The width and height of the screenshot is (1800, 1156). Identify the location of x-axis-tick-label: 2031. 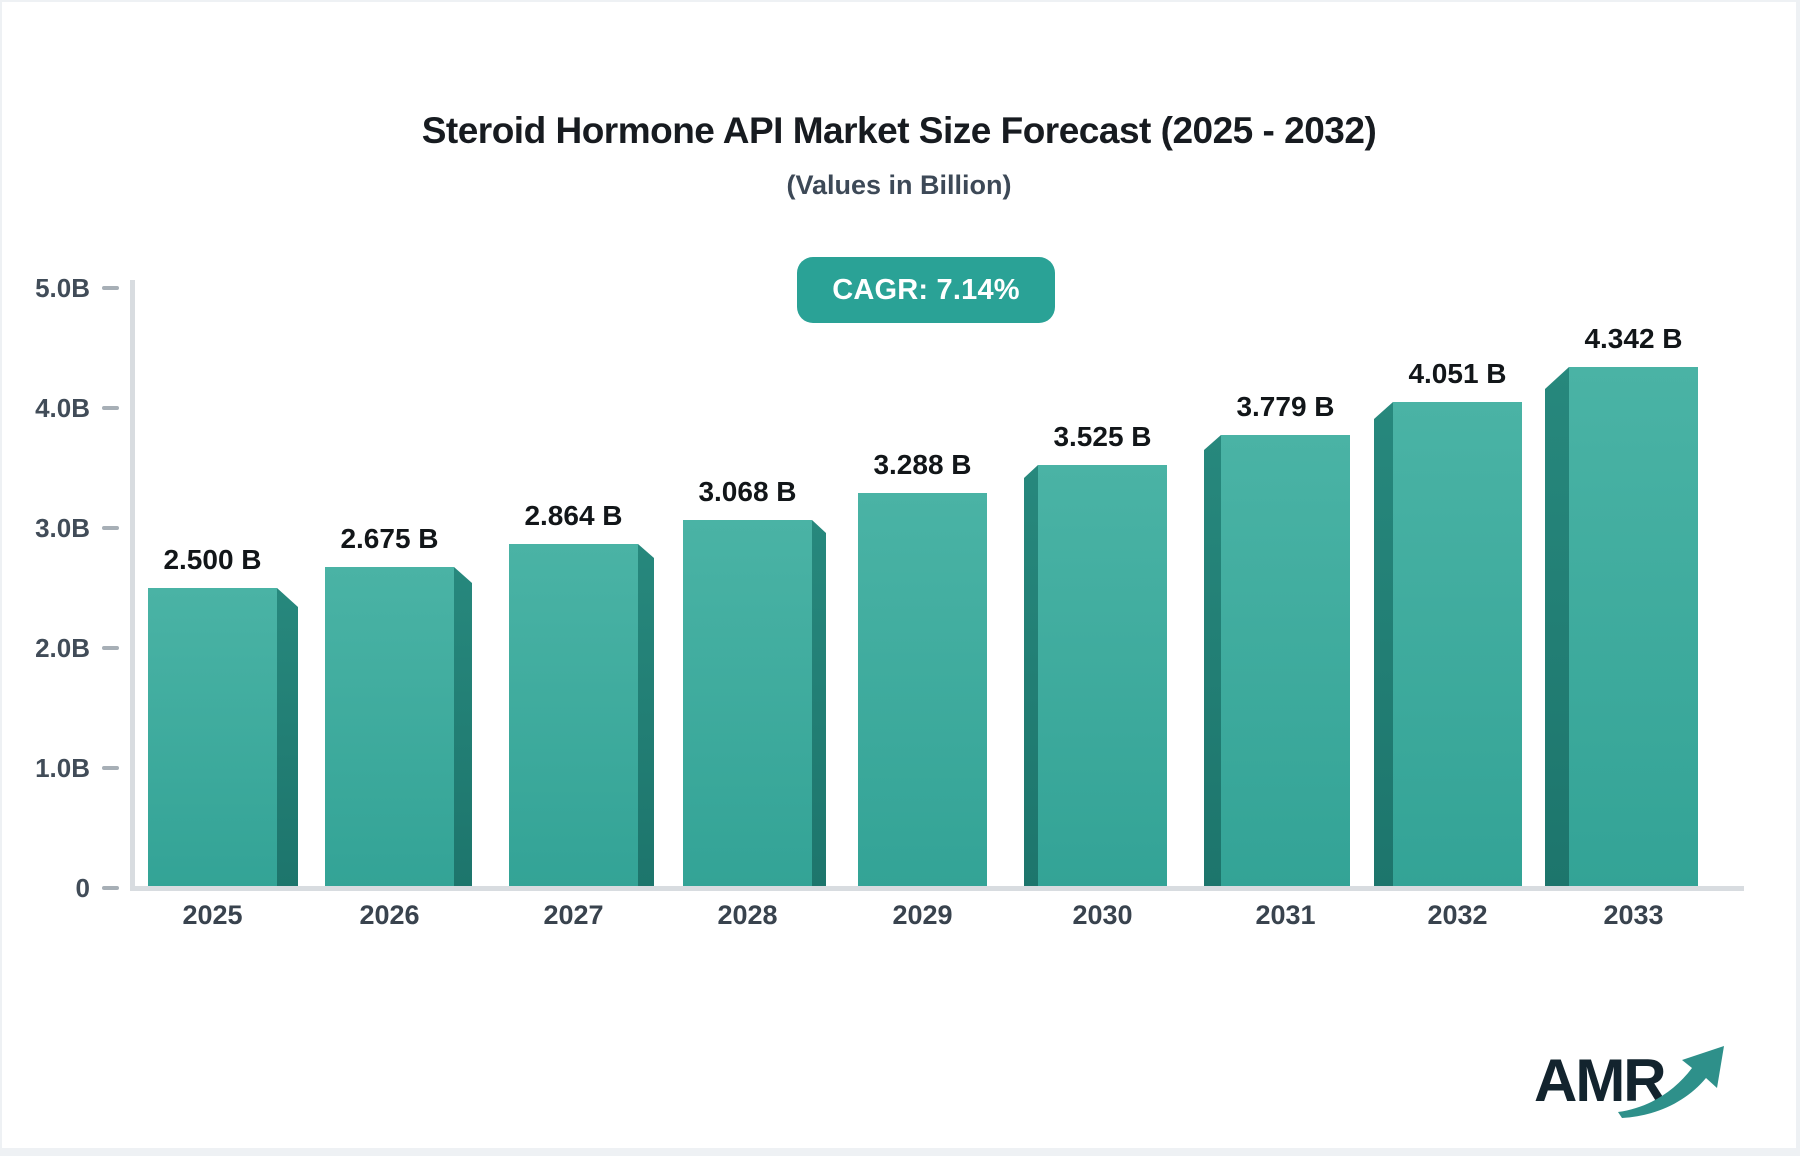
(1285, 915).